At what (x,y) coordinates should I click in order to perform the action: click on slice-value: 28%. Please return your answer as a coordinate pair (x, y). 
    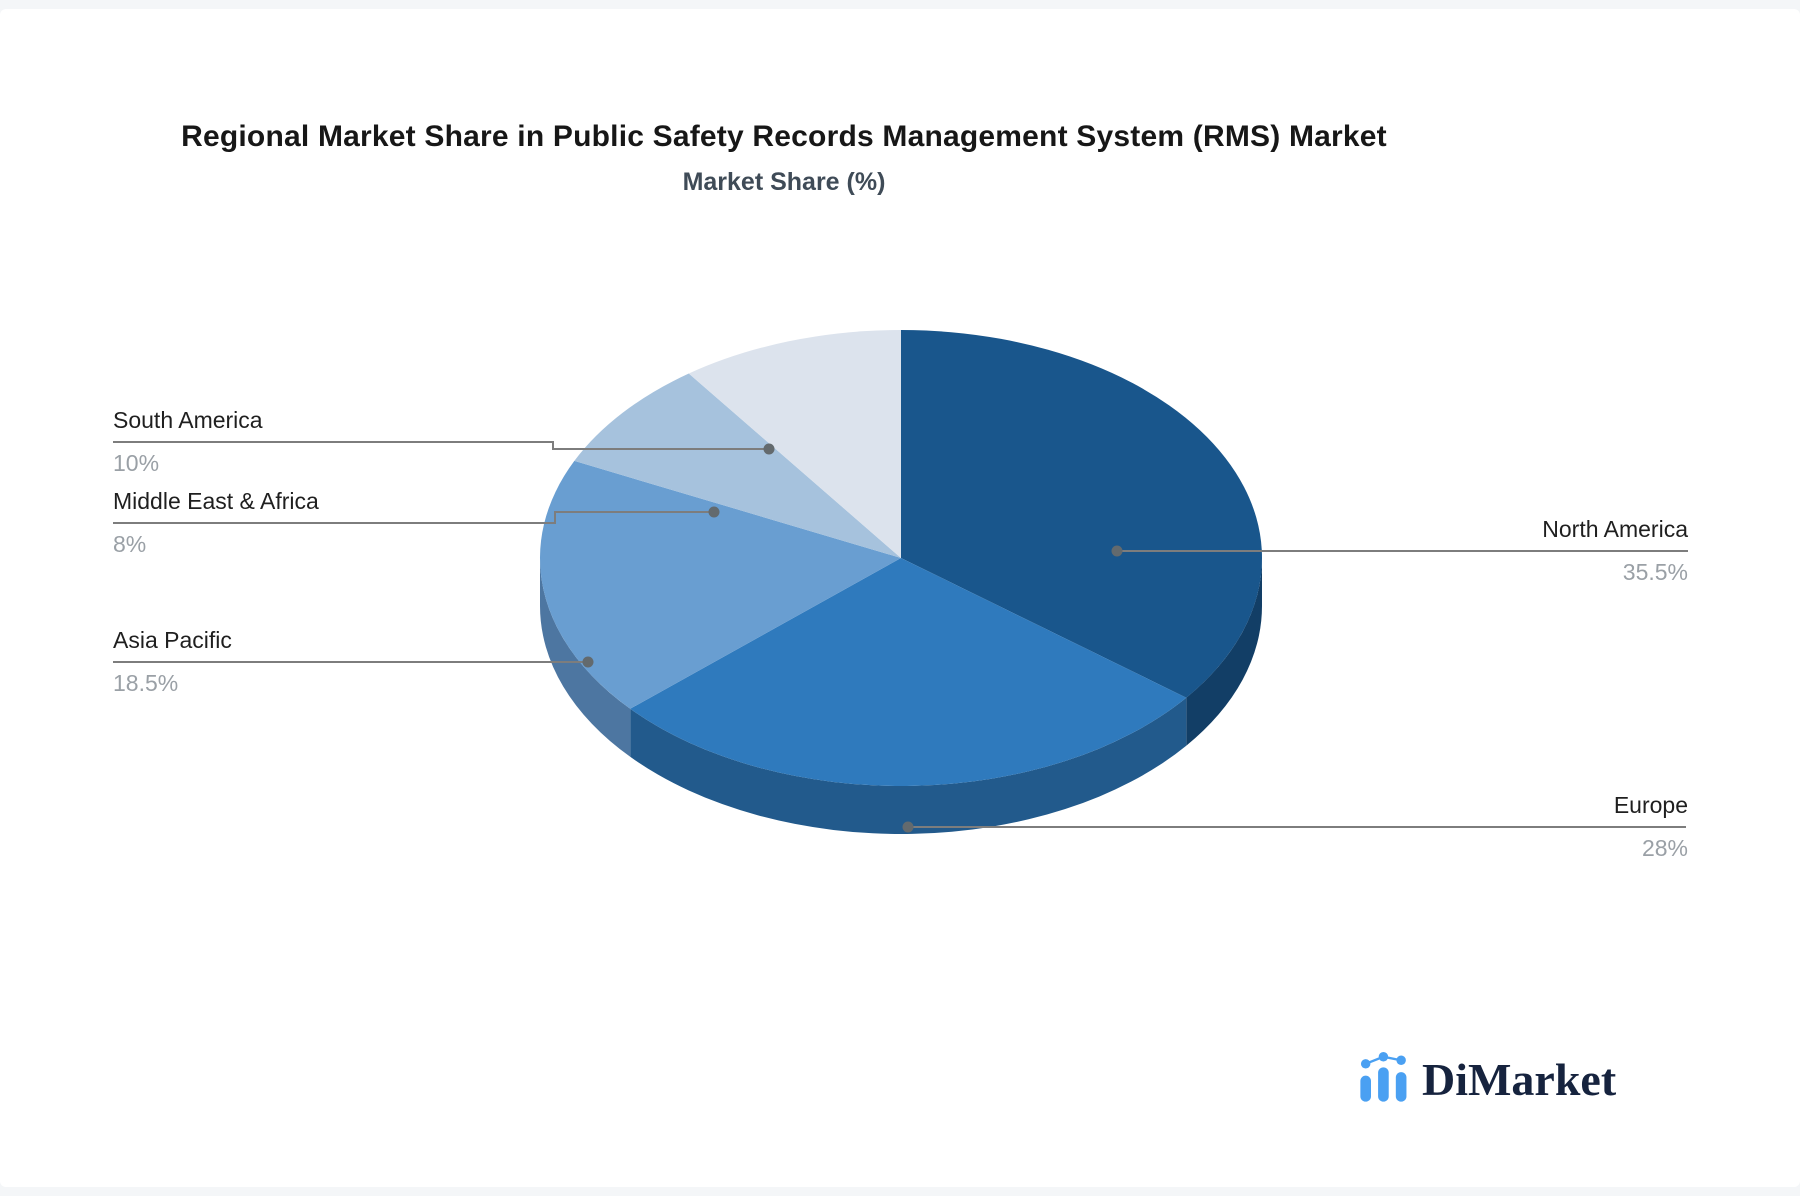
    Looking at the image, I should click on (1664, 848).